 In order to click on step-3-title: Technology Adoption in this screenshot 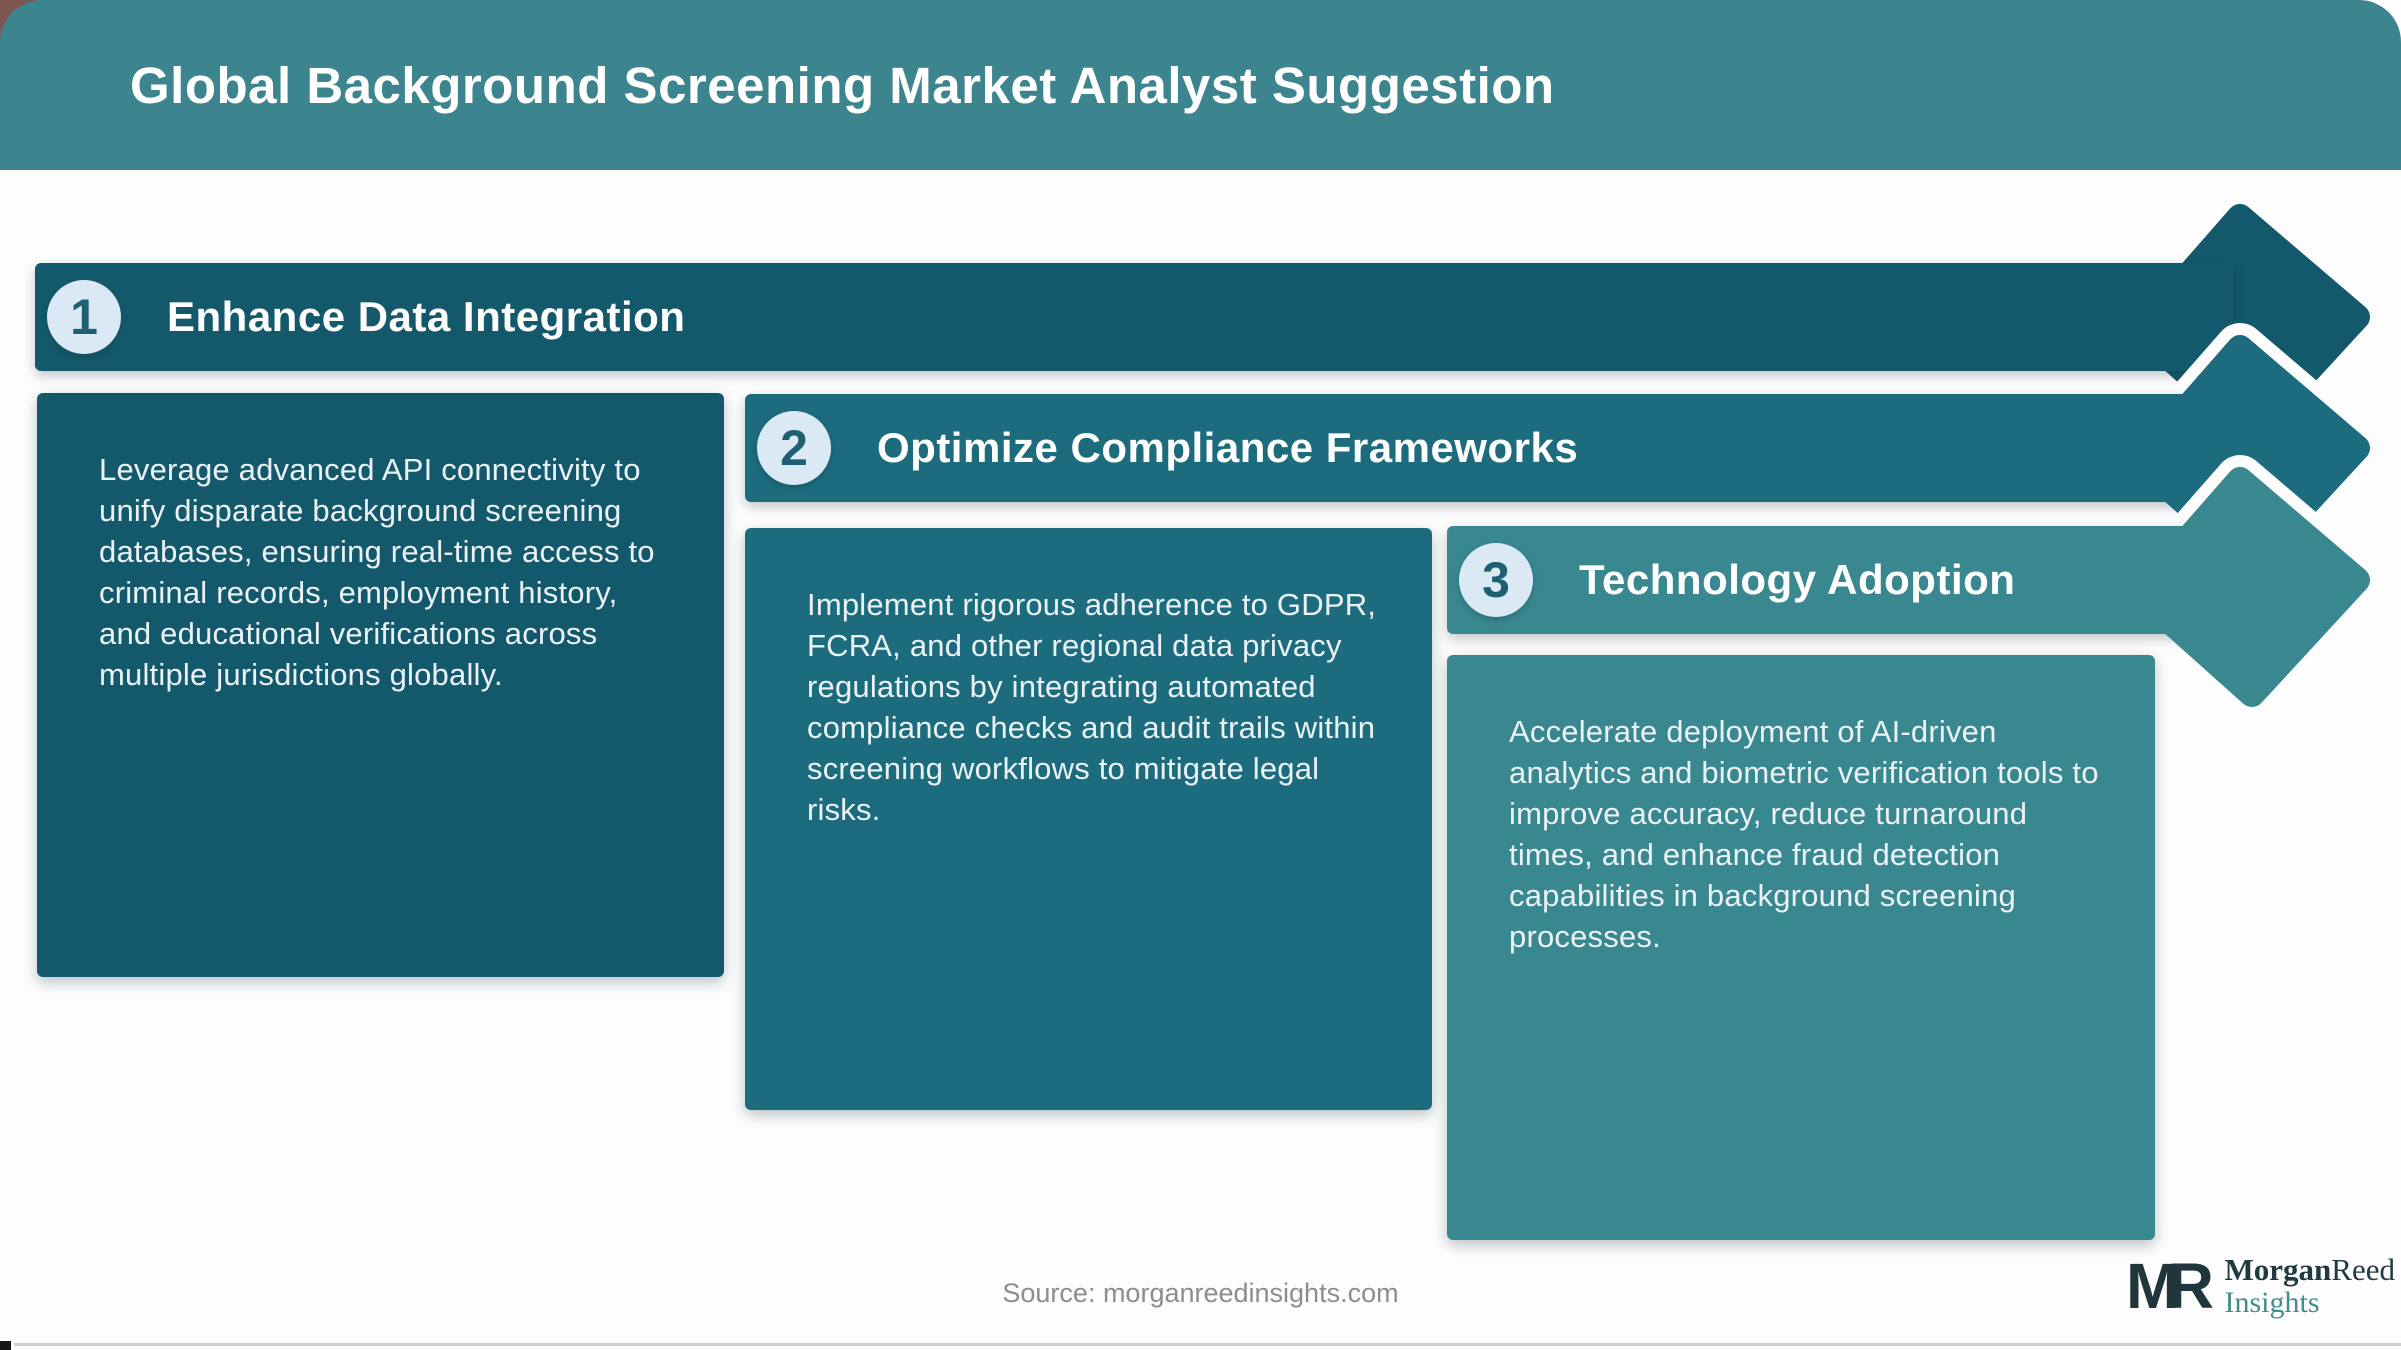, I will do `click(1797, 579)`.